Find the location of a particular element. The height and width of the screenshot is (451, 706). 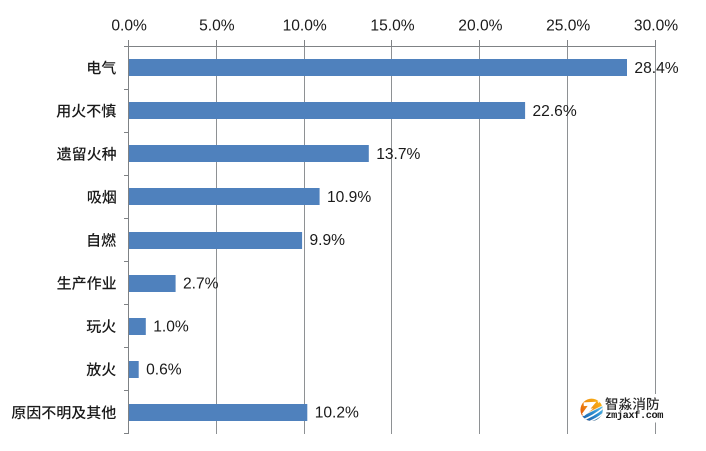

svg-text: 5.0% is located at coordinates (217, 26).